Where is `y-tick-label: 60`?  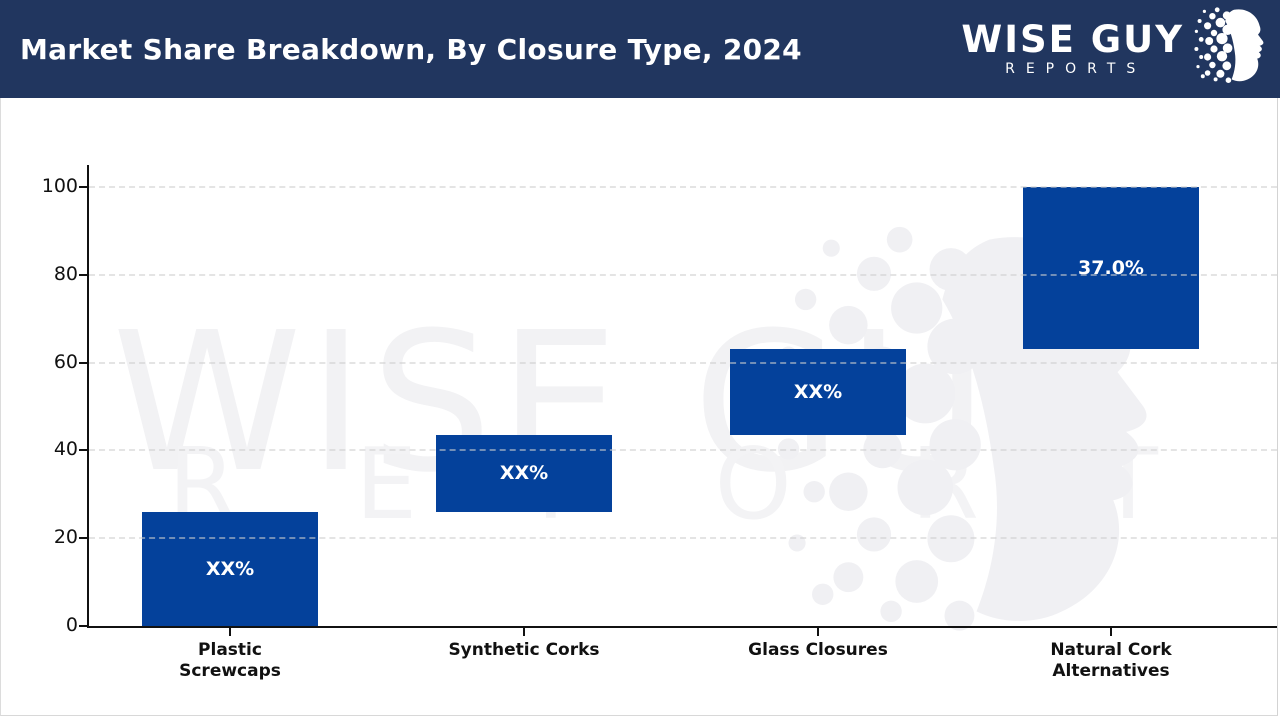 y-tick-label: 60 is located at coordinates (65, 361).